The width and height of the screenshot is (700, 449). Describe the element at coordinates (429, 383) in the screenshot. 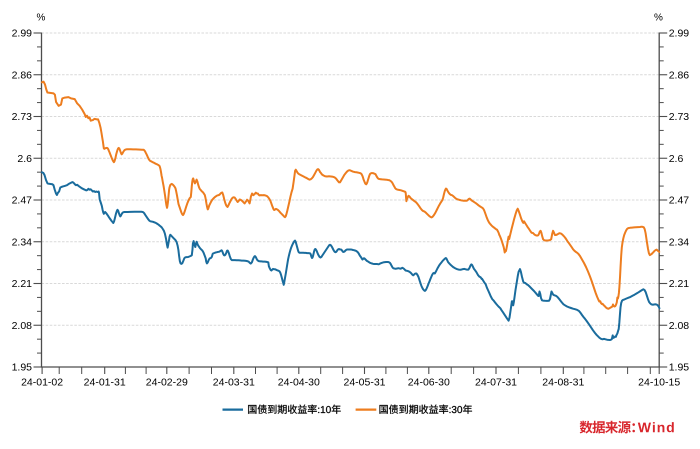

I see `svg-text: 24-06-30` at that location.